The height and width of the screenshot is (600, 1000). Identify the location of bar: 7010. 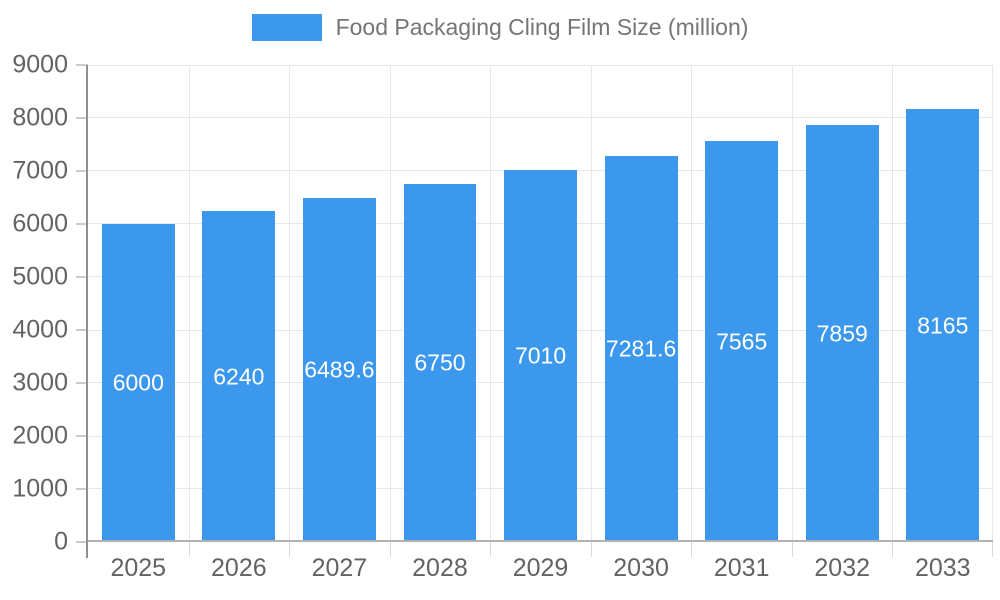
(540, 356).